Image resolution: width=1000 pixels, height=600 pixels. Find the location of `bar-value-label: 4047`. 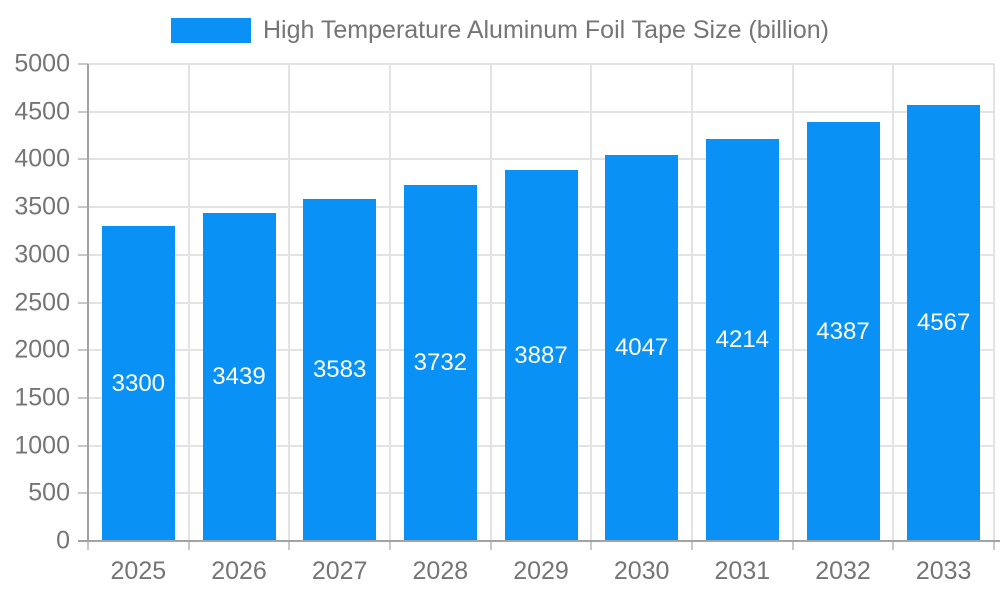

bar-value-label: 4047 is located at coordinates (641, 347).